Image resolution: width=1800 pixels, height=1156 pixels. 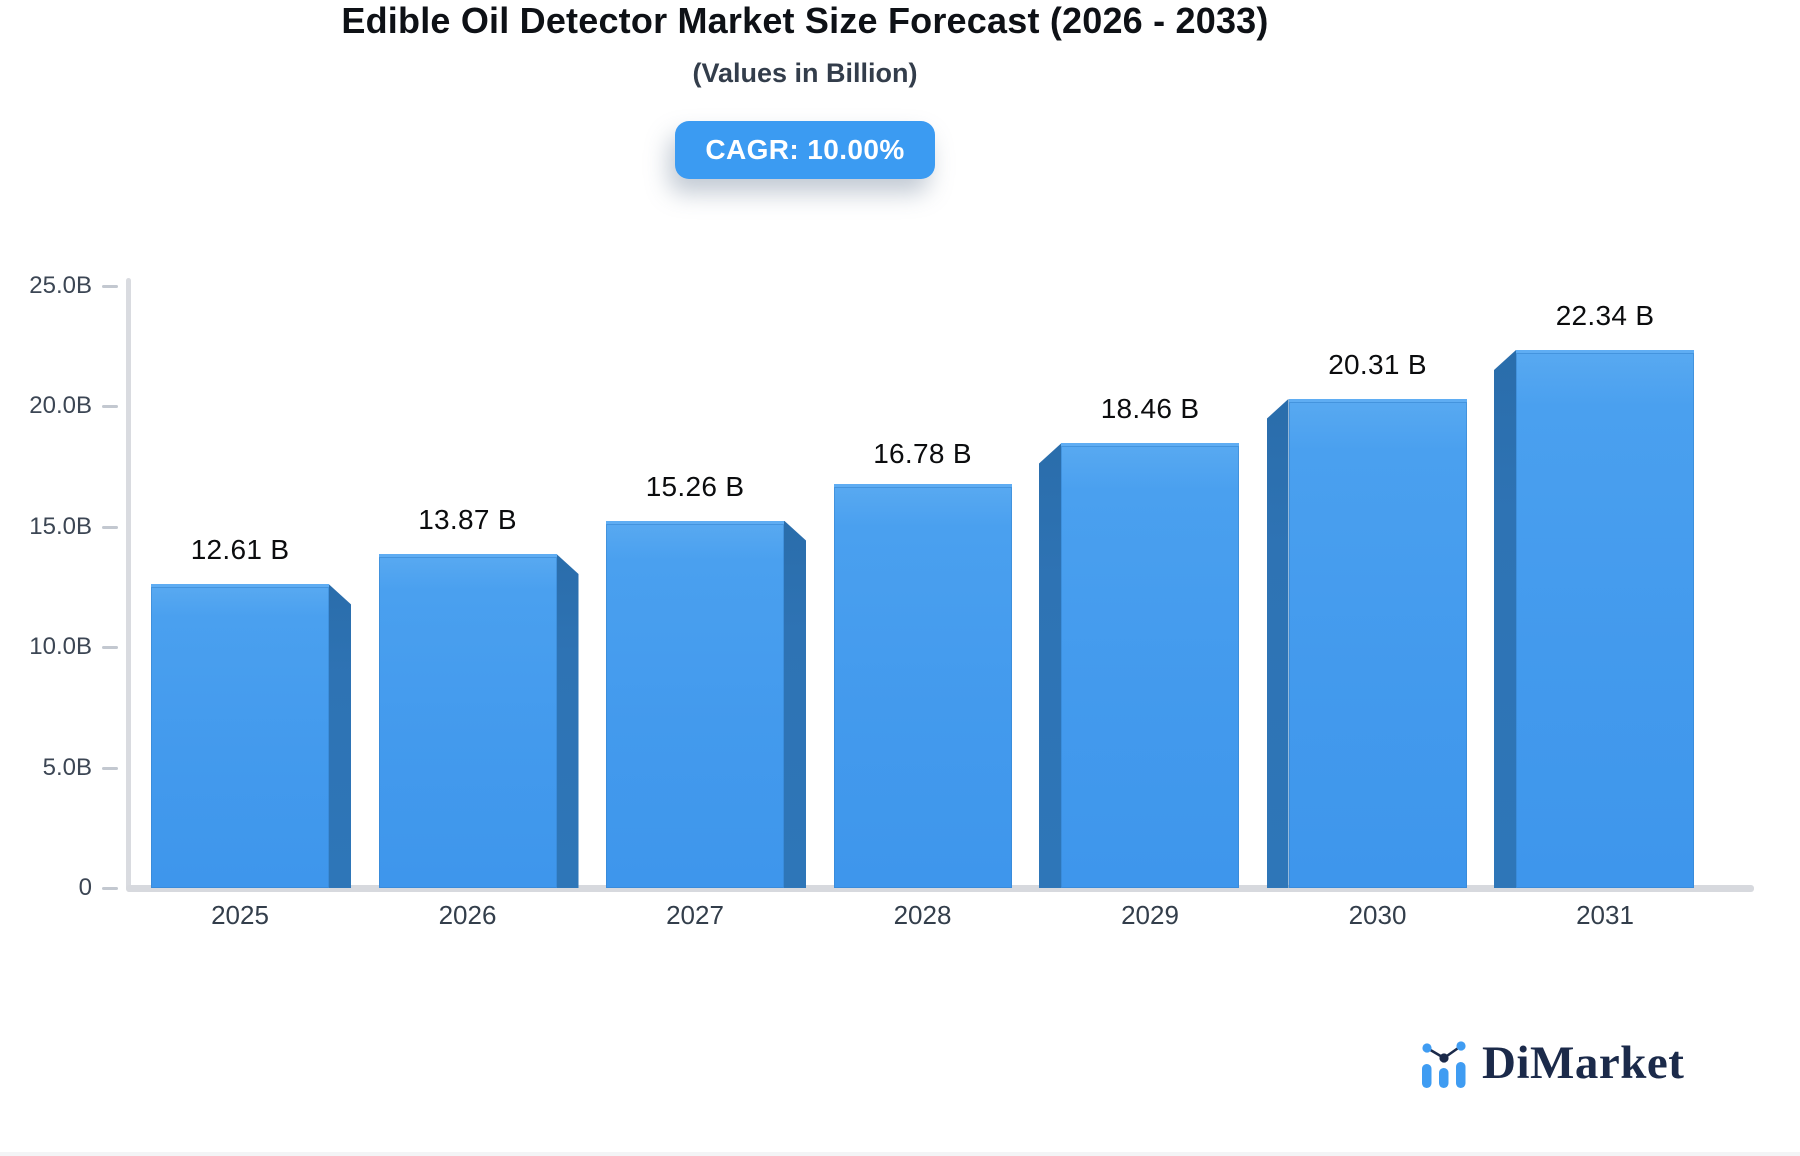 I want to click on bar-2029, so click(x=1150, y=665).